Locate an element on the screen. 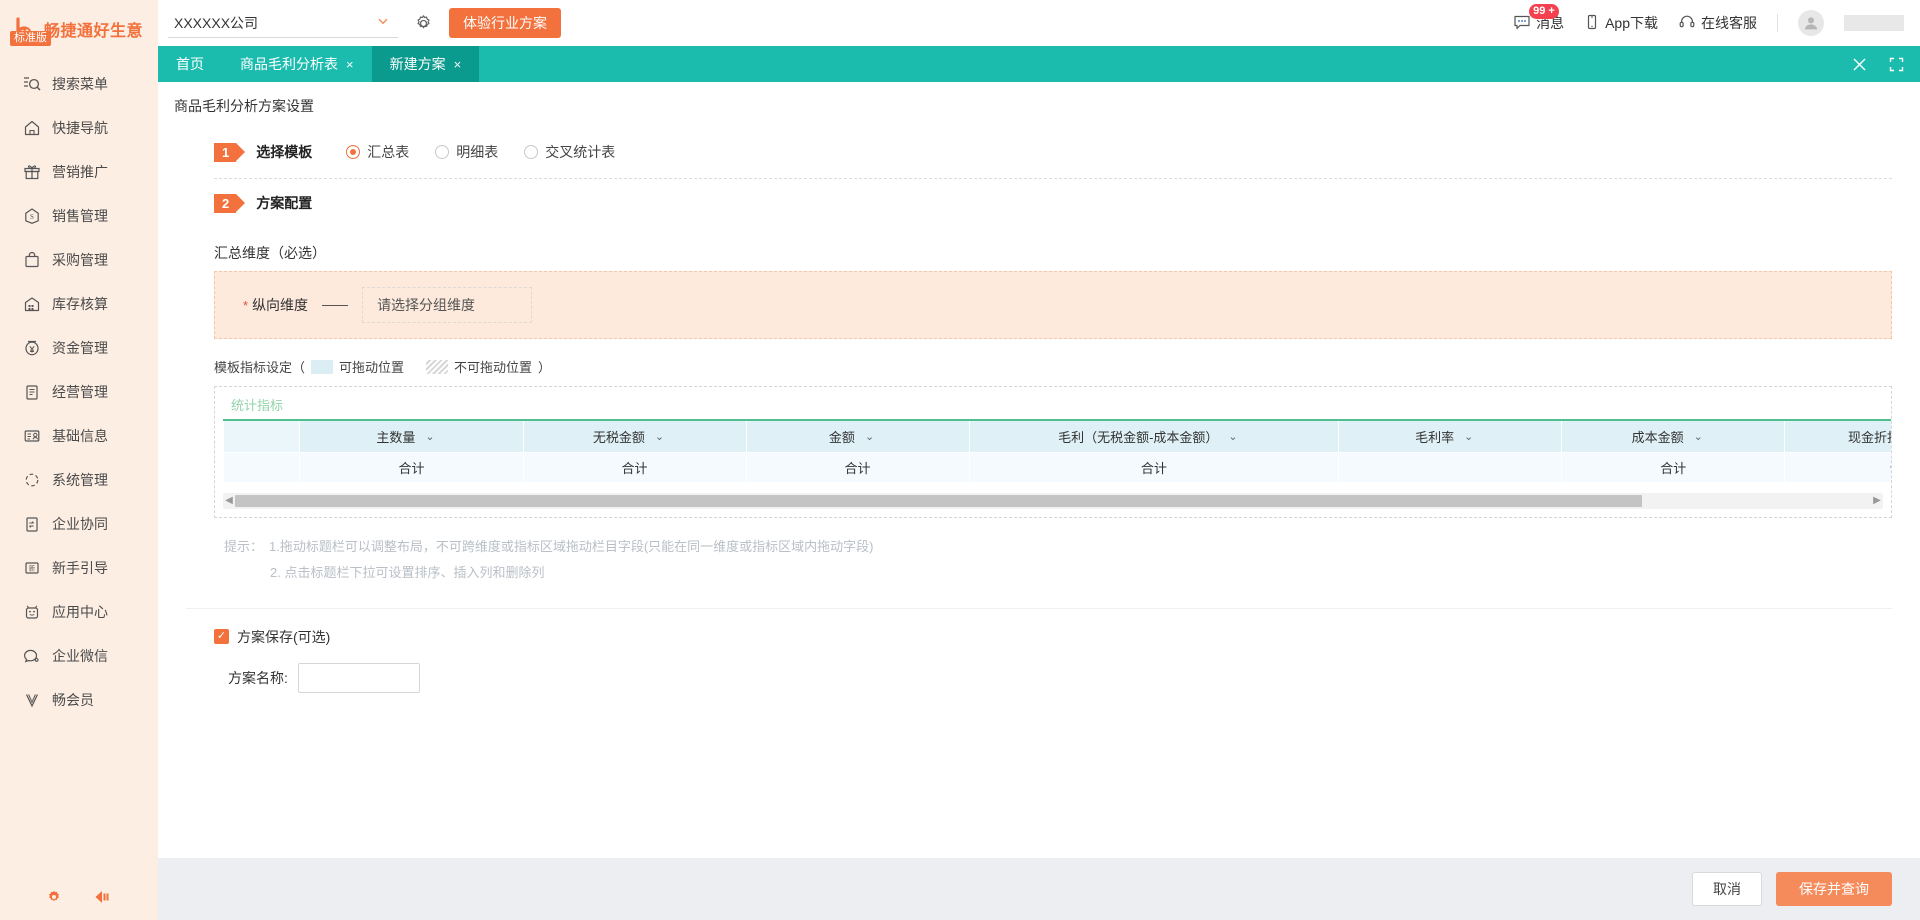  sidebar-item-appcenter: 应用中心 is located at coordinates (79, 612).